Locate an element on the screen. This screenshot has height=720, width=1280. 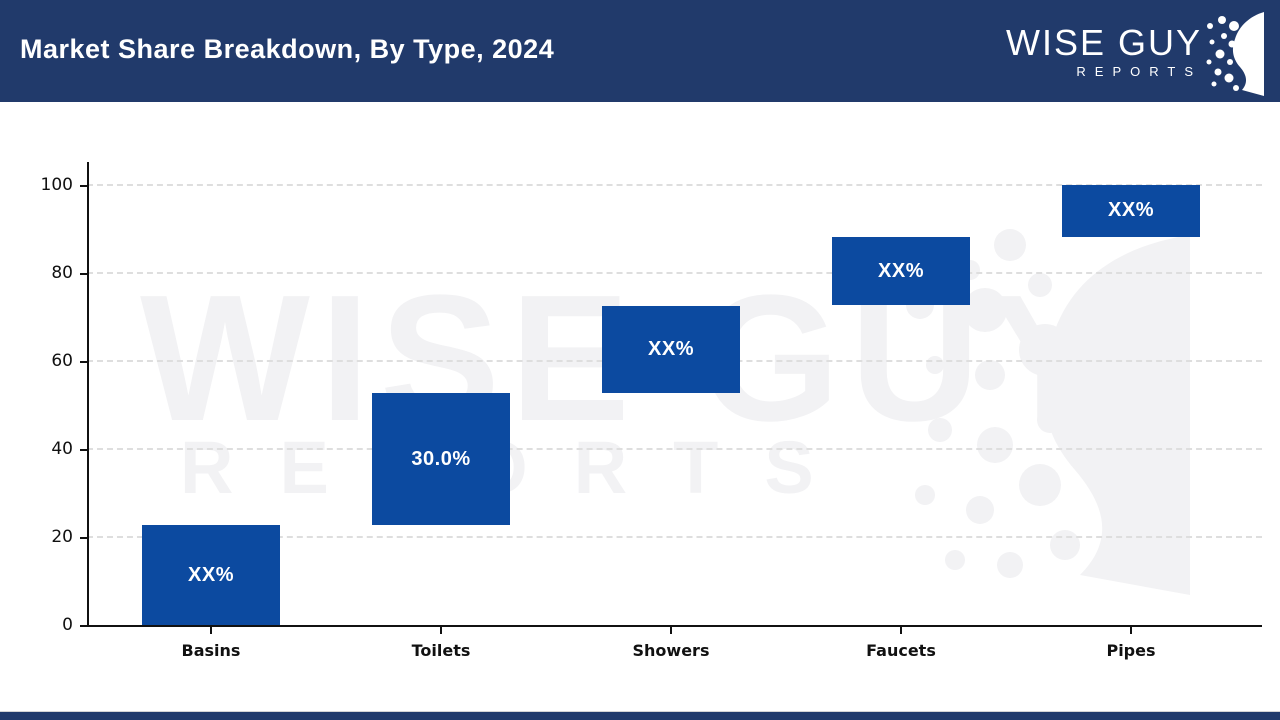
bar-basins: XX% is located at coordinates (211, 575).